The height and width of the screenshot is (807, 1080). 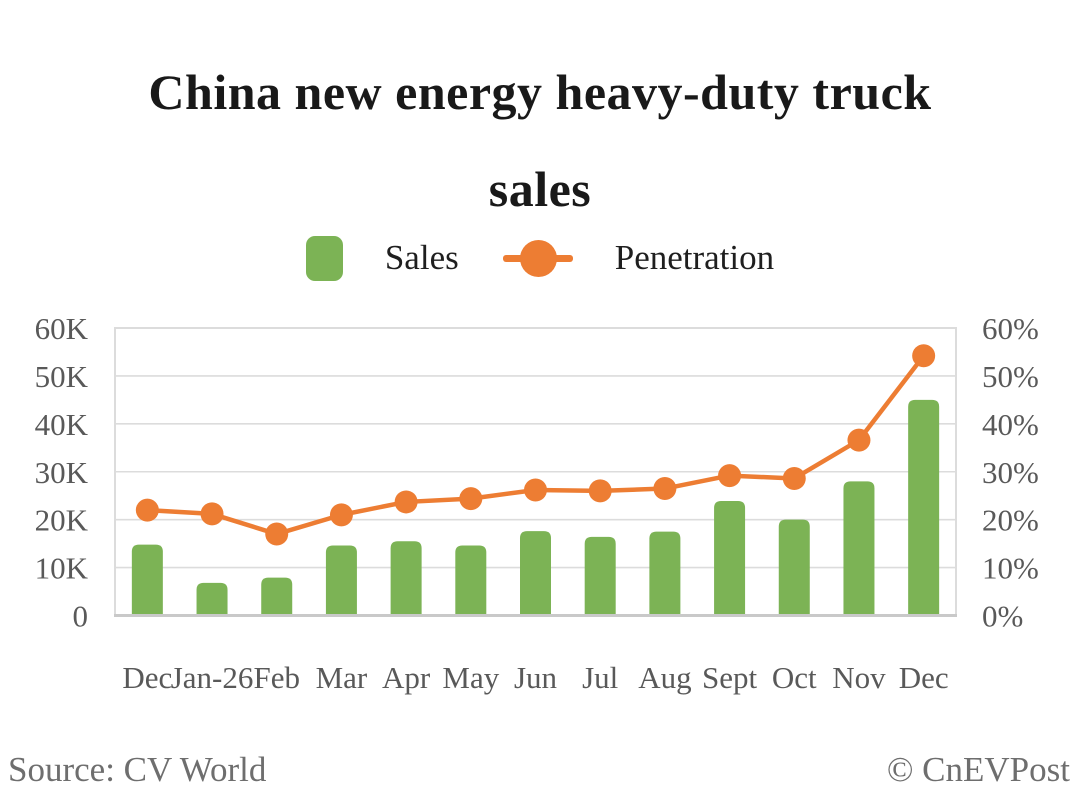 What do you see at coordinates (540, 91) in the screenshot?
I see `page-title-line1: China new energy heavy-duty truck` at bounding box center [540, 91].